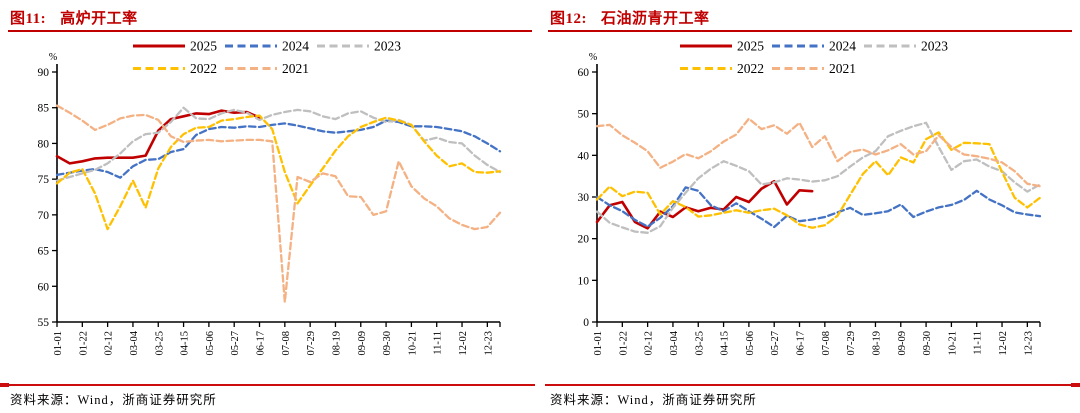 The width and height of the screenshot is (1080, 413). I want to click on legend-2022-label: 2022, so click(750, 68).